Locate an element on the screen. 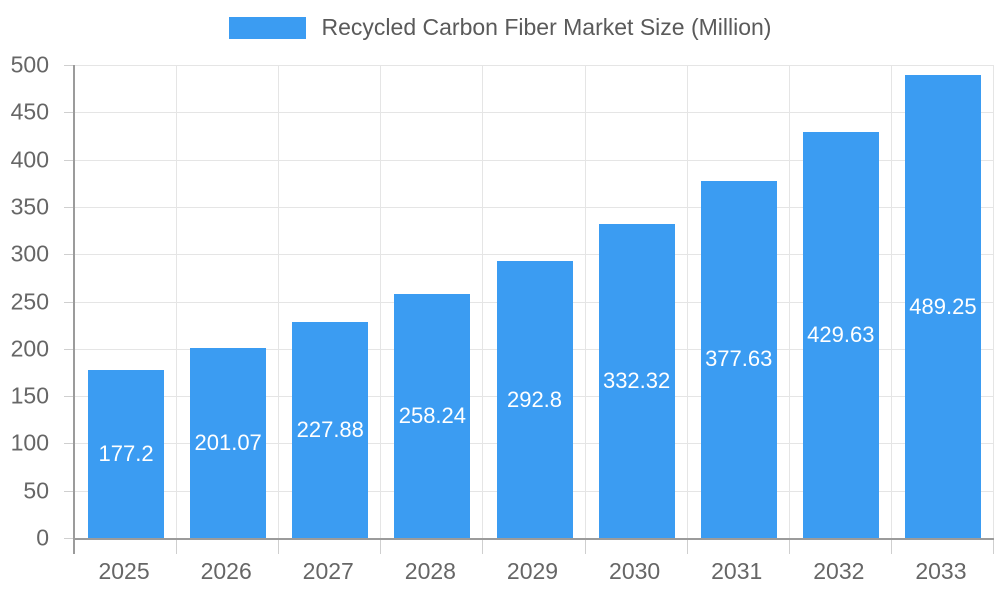  bar-2032: 429.63 is located at coordinates (840, 334).